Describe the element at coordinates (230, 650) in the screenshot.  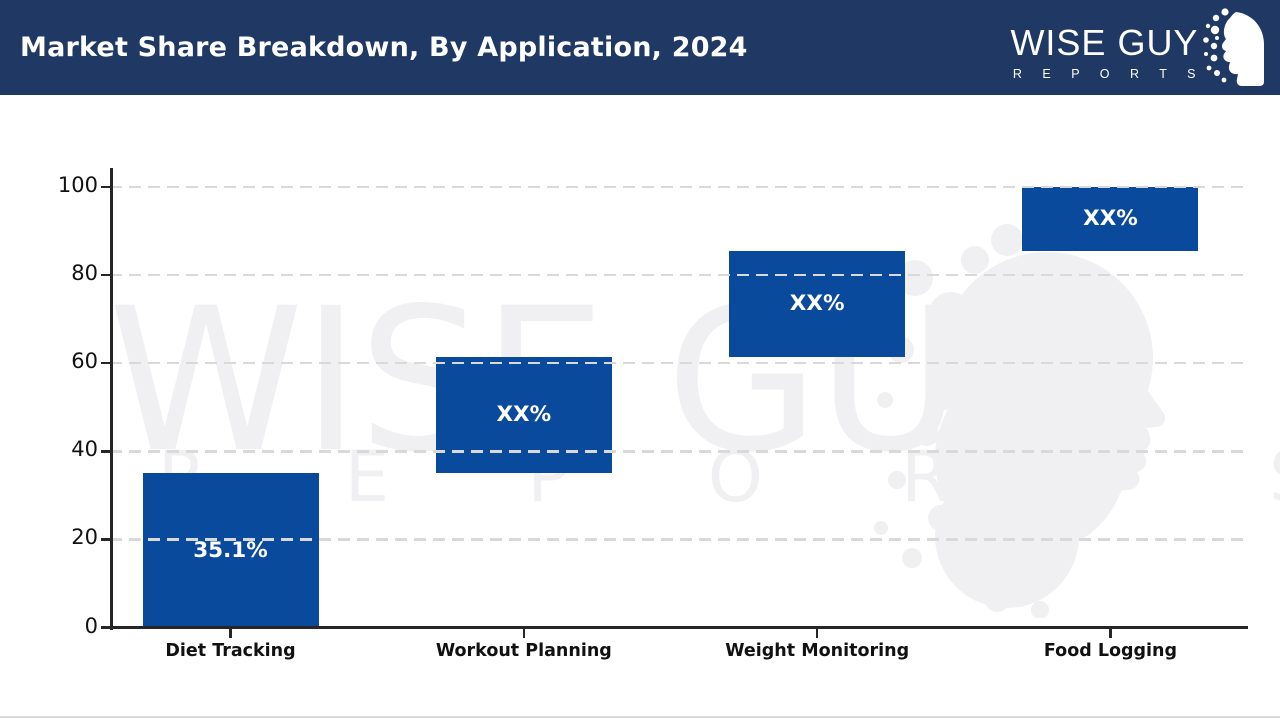
I see `x-axis-category-label: Diet Tracking` at that location.